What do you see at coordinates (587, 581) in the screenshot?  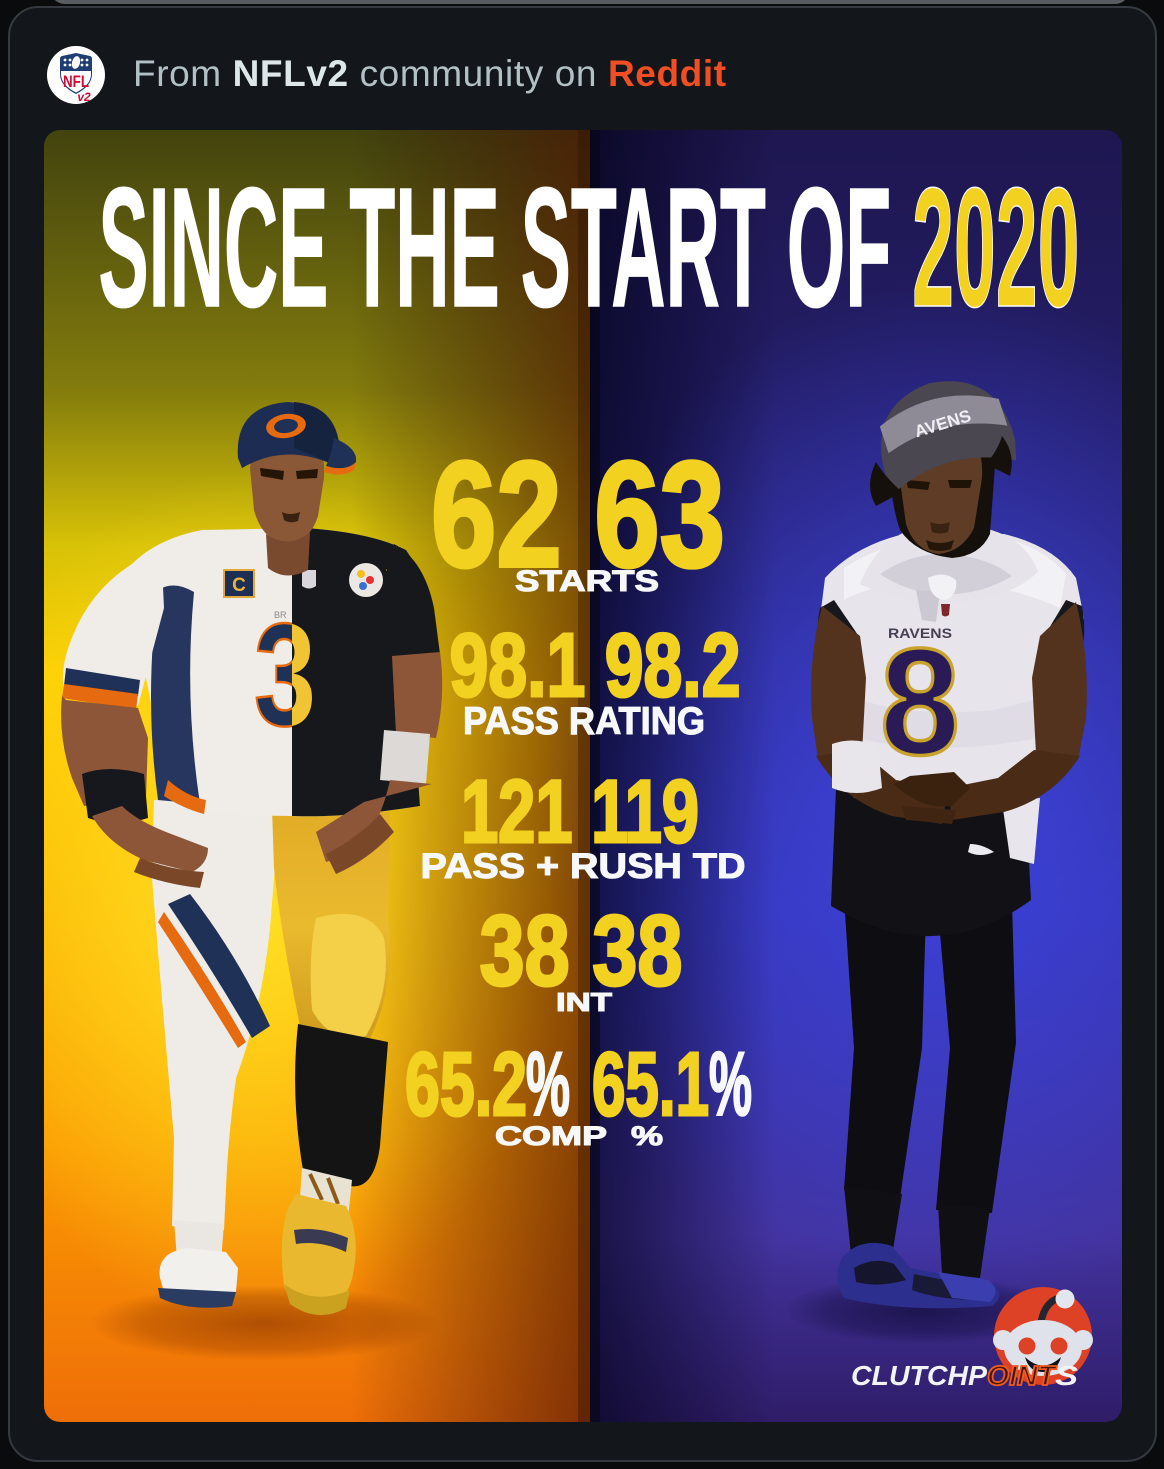 I see `svg-text: STARTS` at bounding box center [587, 581].